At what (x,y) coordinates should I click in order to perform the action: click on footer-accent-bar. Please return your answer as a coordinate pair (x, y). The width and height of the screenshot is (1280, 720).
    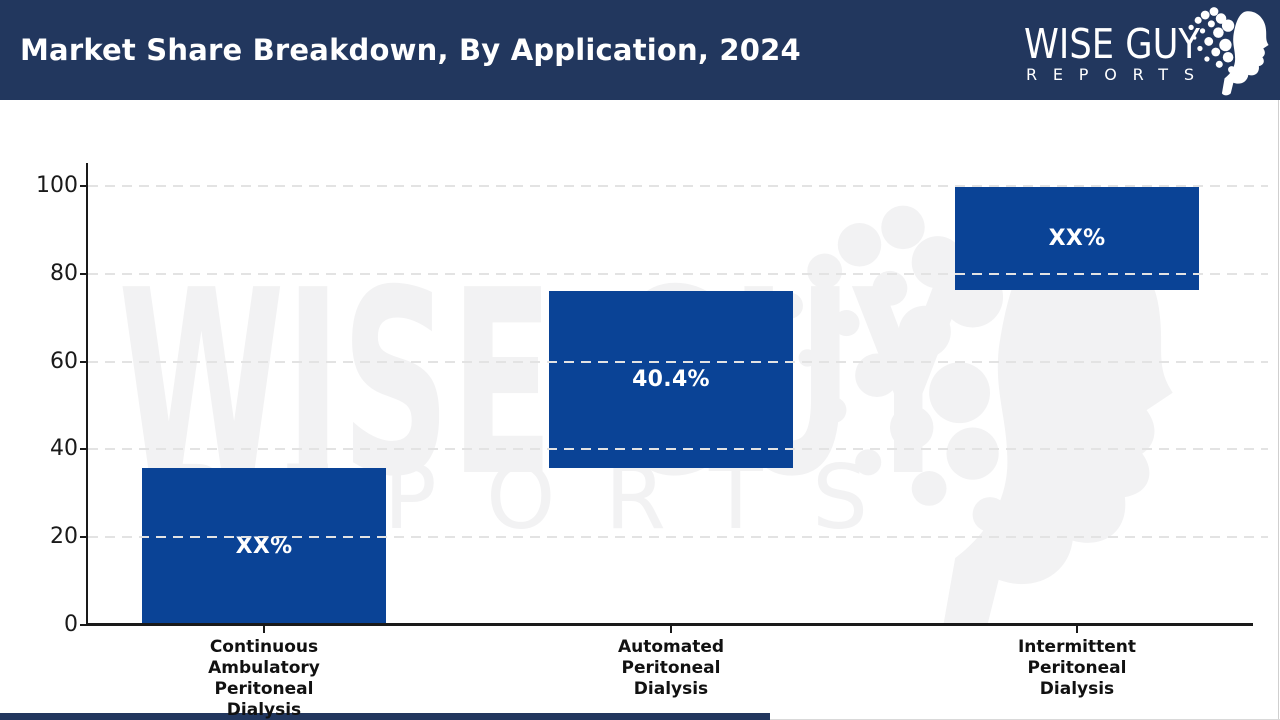
    Looking at the image, I should click on (385, 716).